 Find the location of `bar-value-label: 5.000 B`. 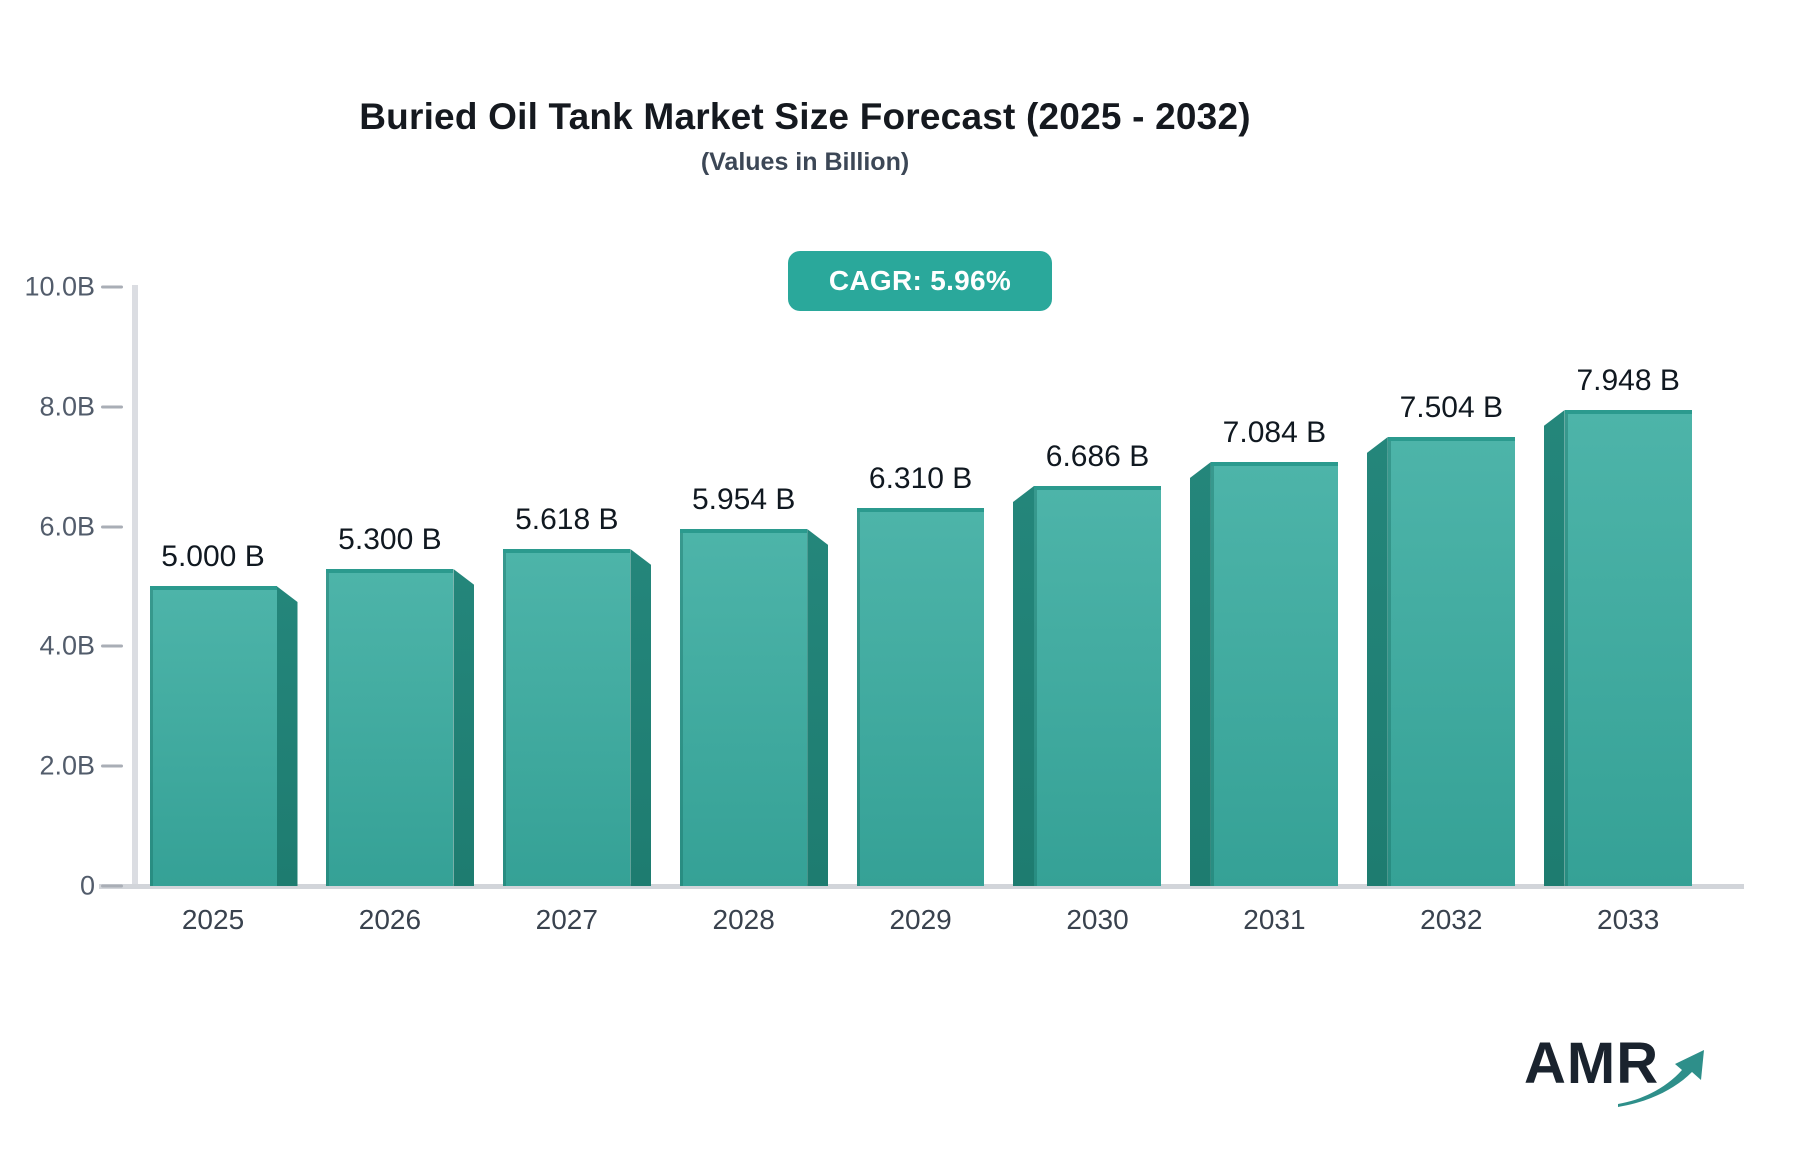

bar-value-label: 5.000 B is located at coordinates (213, 556).